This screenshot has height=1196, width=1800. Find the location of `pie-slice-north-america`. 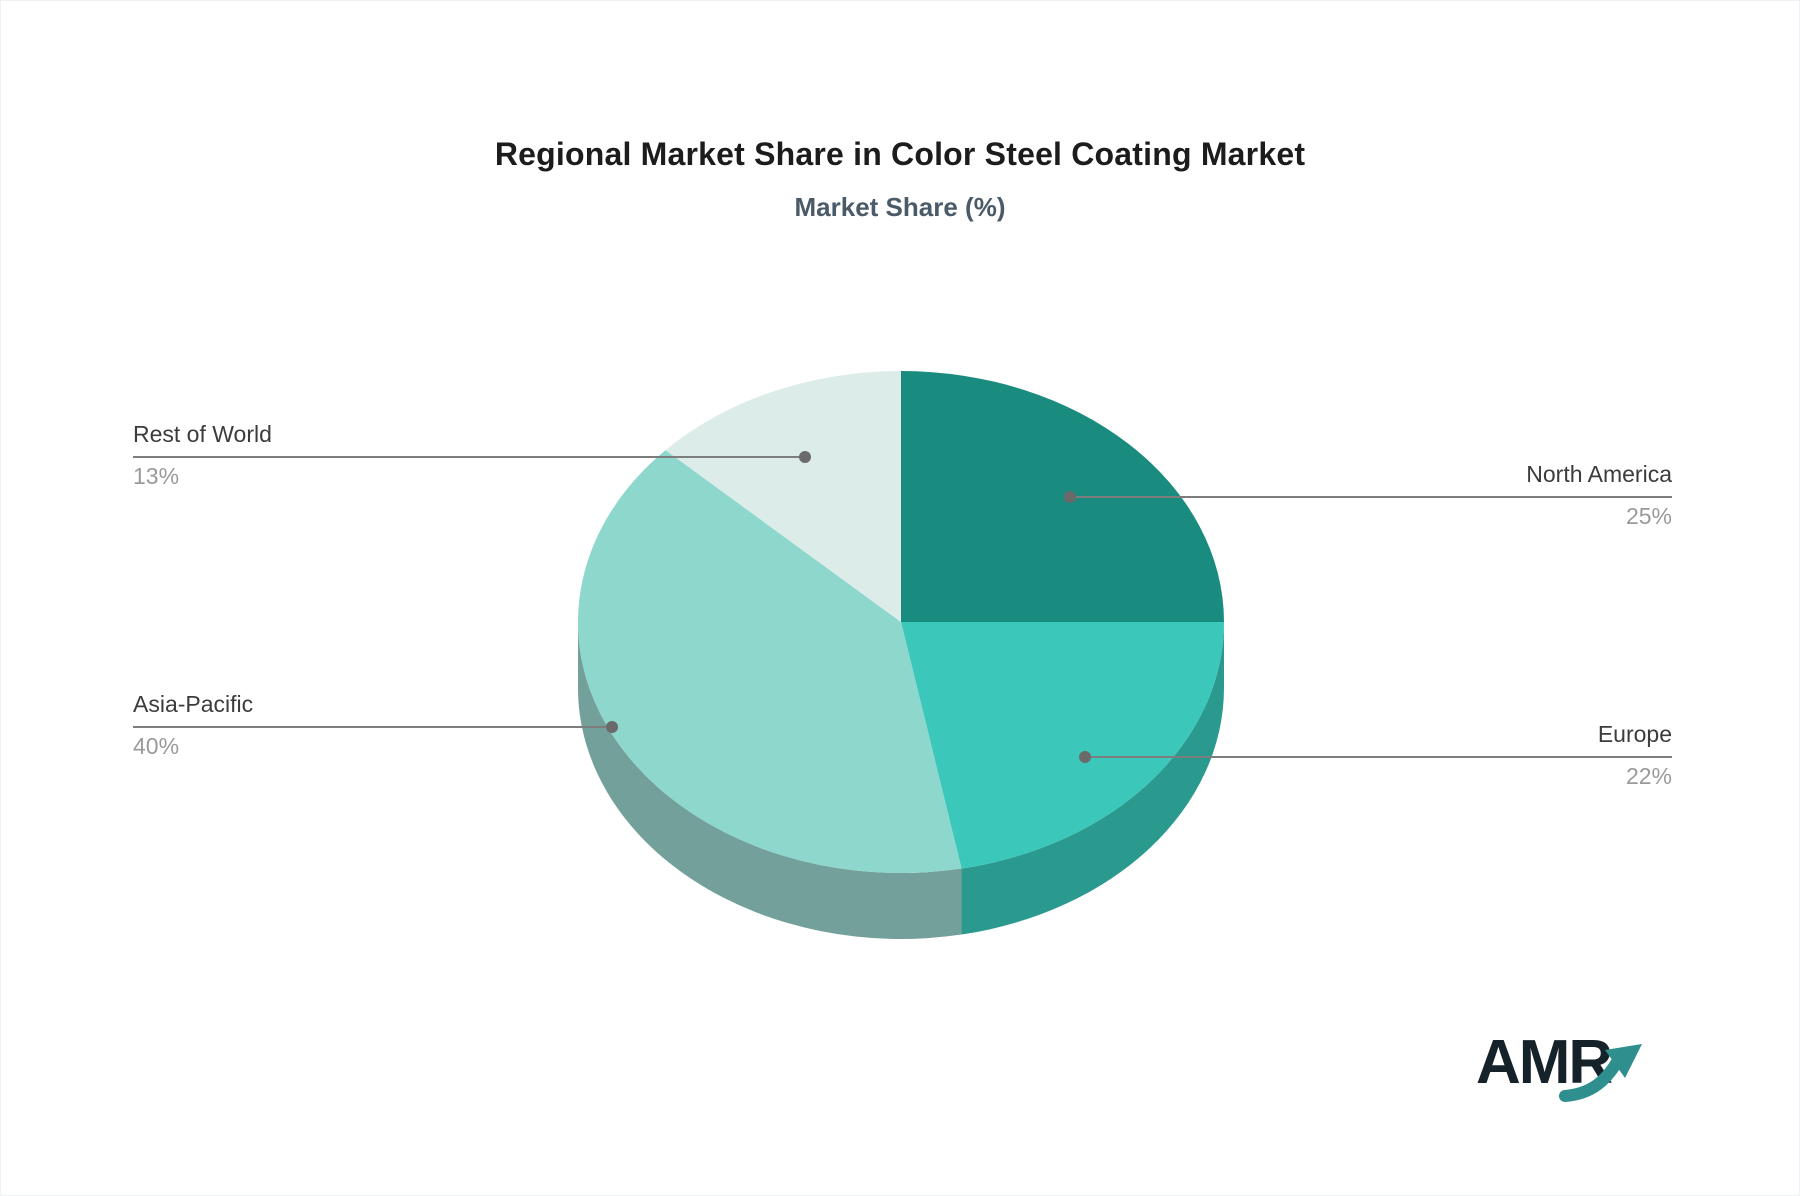

pie-slice-north-america is located at coordinates (1062, 496).